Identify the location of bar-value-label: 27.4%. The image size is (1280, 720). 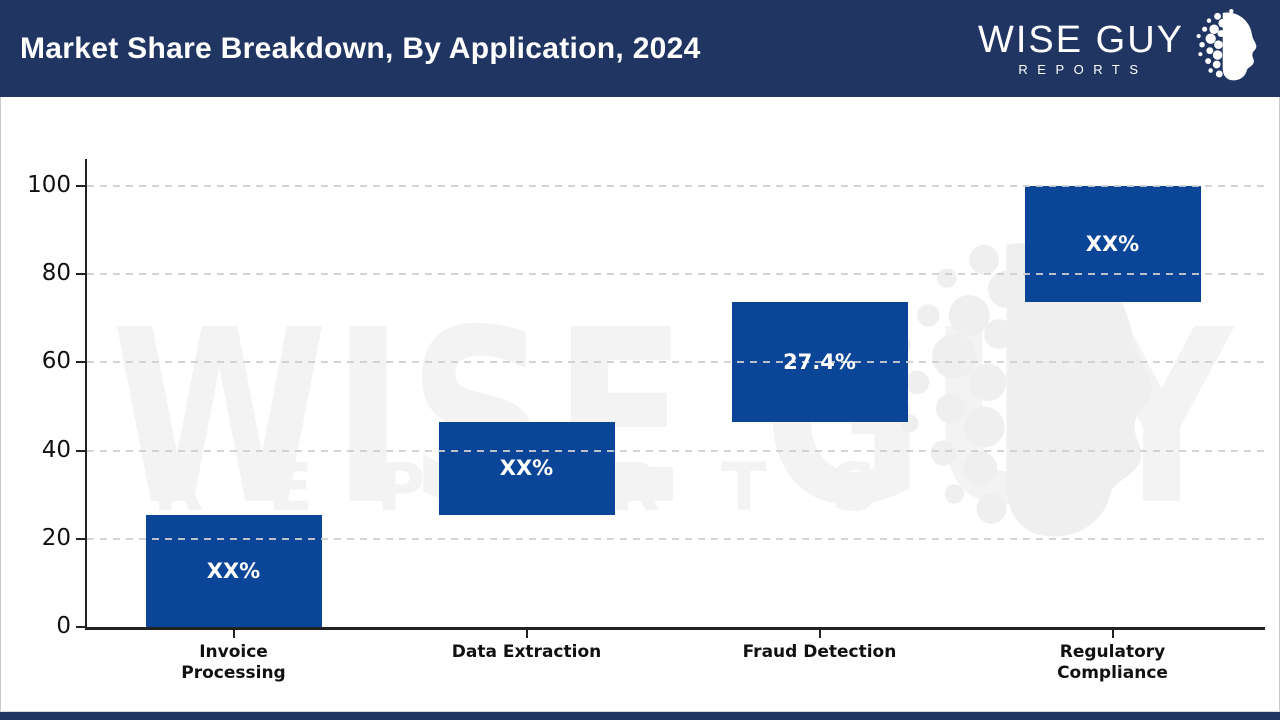
(819, 361).